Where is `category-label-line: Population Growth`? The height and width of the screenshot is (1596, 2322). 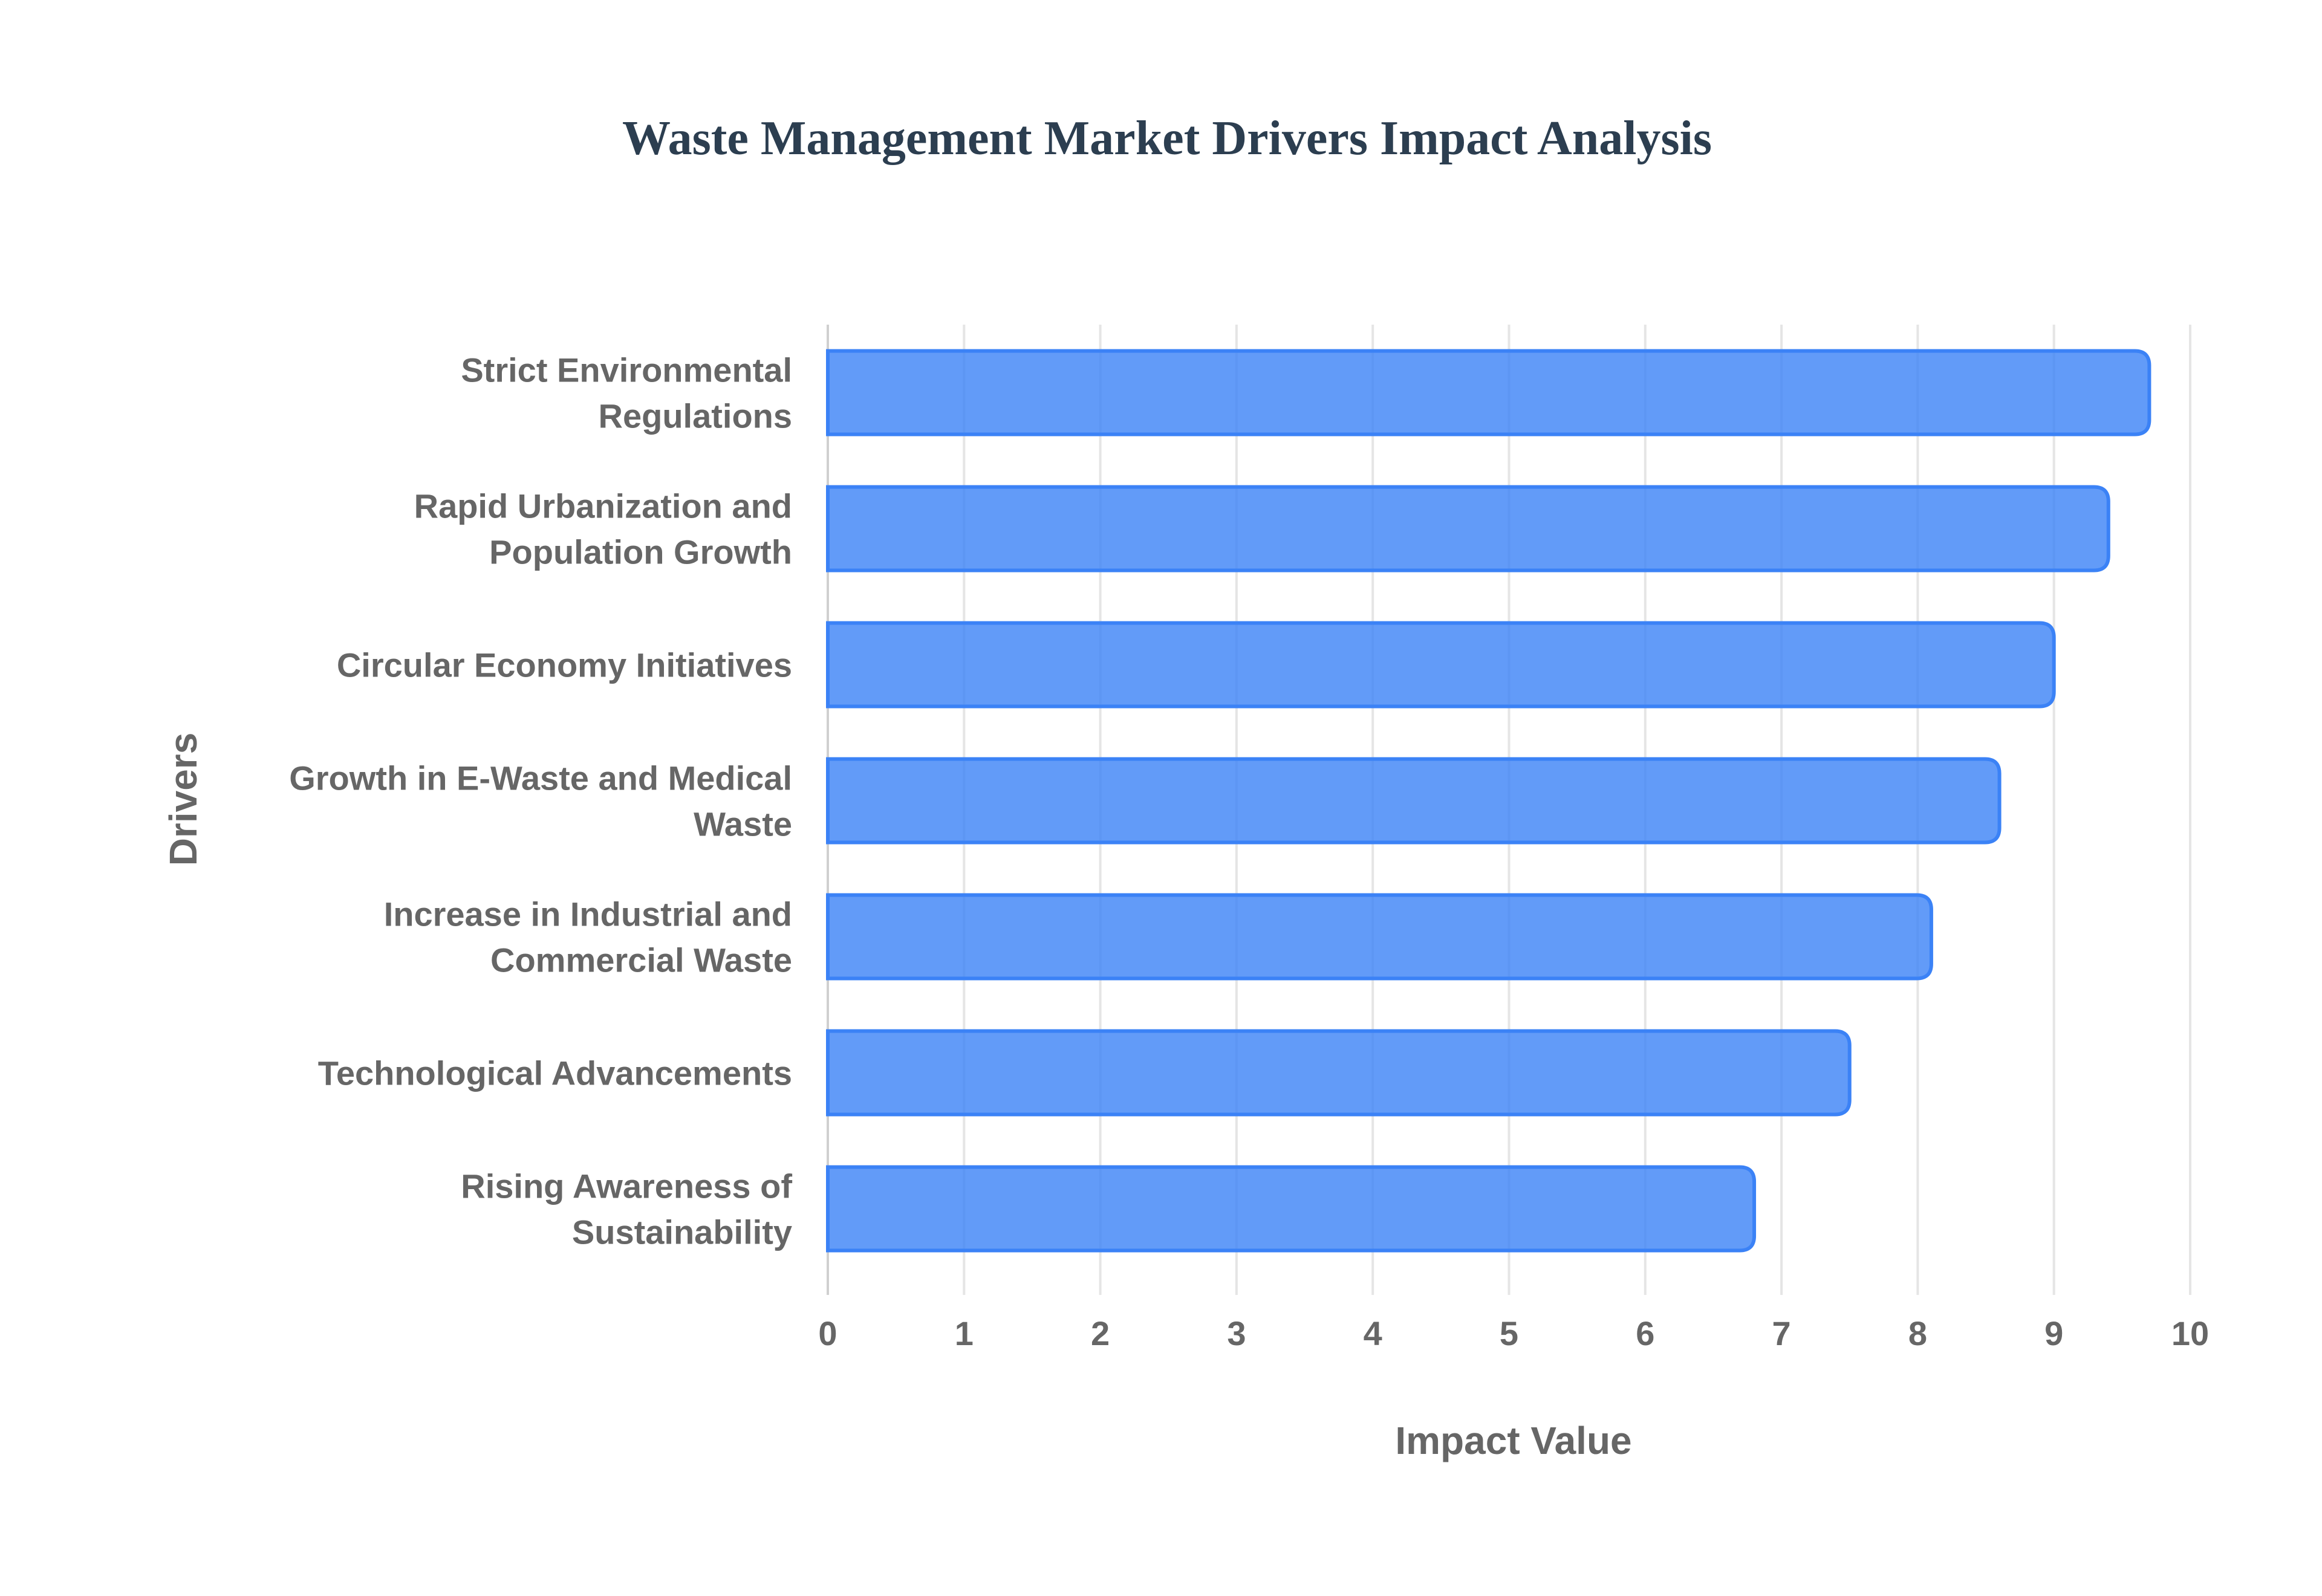
category-label-line: Population Growth is located at coordinates (640, 552).